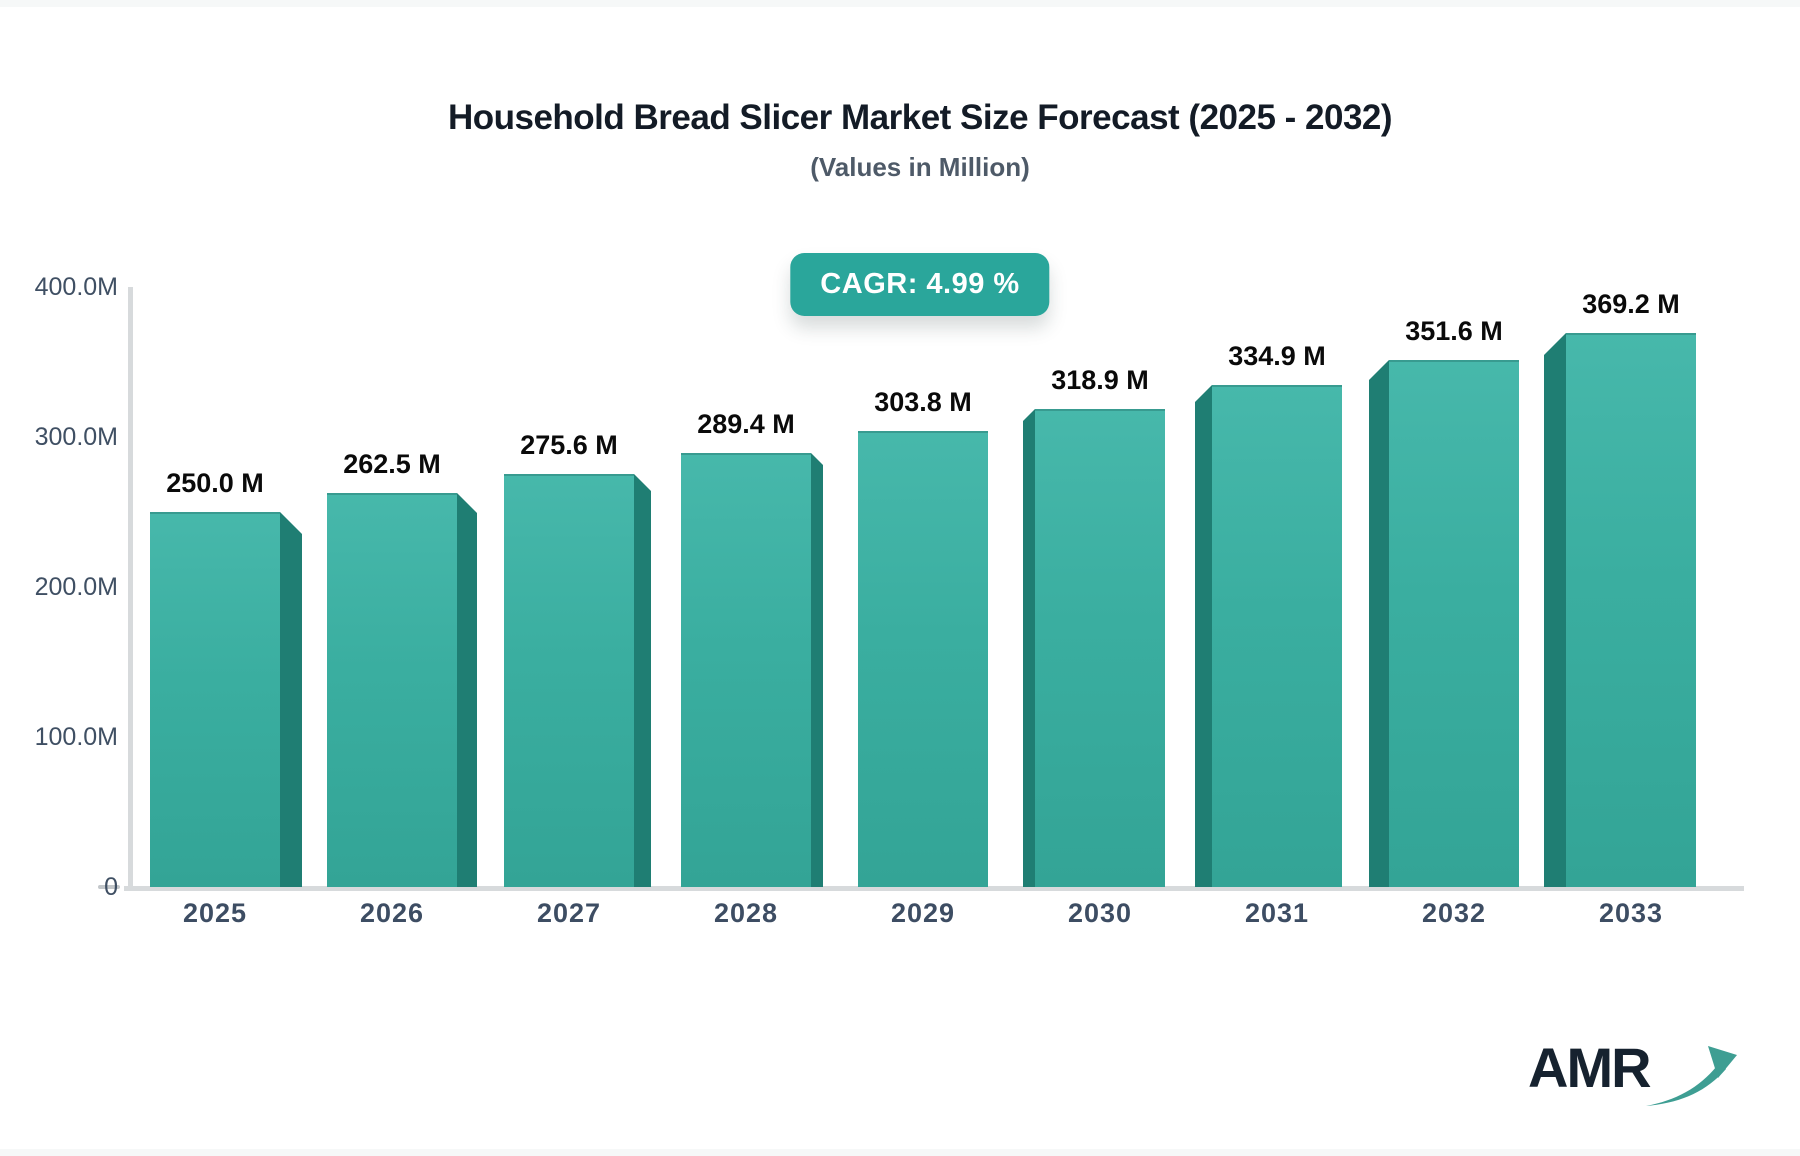  What do you see at coordinates (1590, 1067) in the screenshot?
I see `amr-logo-text: AMR` at bounding box center [1590, 1067].